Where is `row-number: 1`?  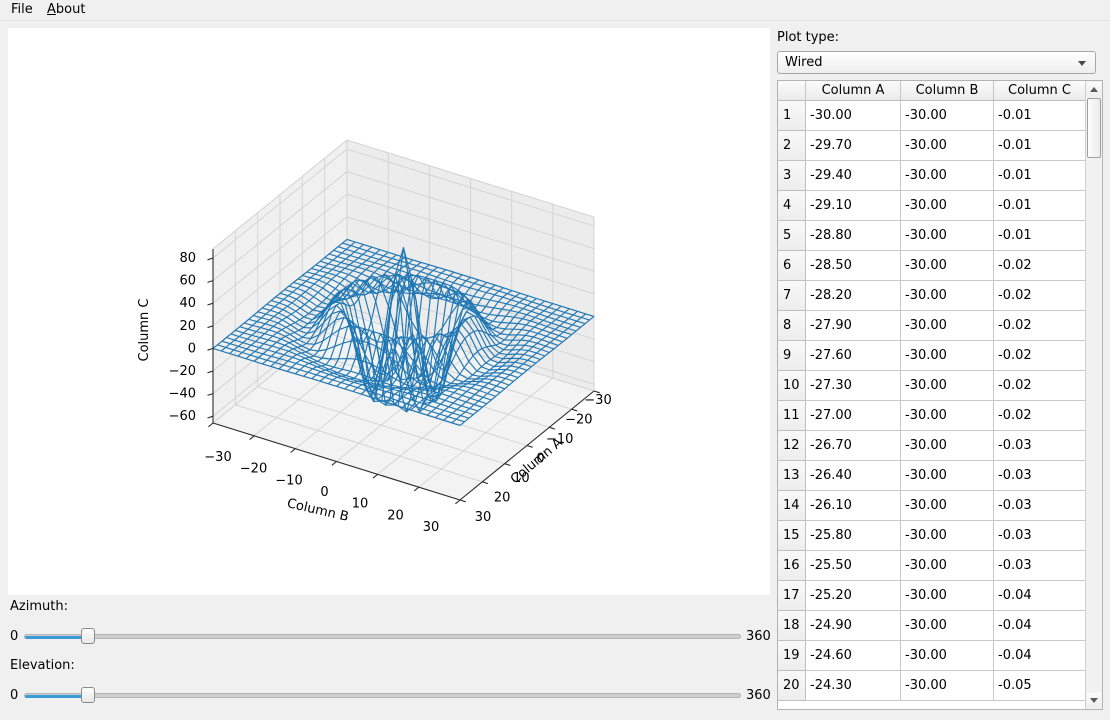
row-number: 1 is located at coordinates (792, 116).